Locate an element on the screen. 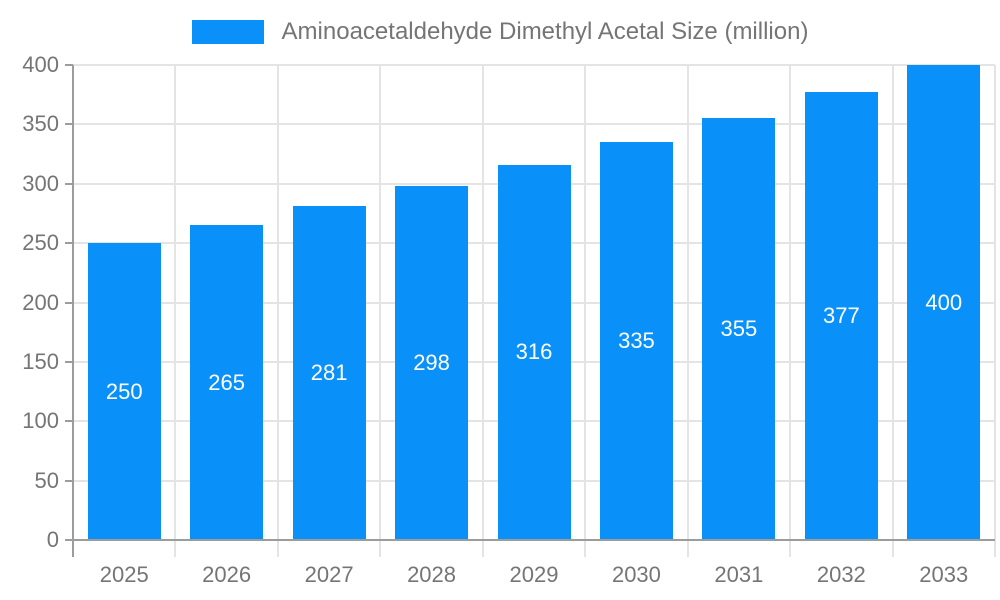 The width and height of the screenshot is (1000, 600). bar-value-label: 335 is located at coordinates (636, 341).